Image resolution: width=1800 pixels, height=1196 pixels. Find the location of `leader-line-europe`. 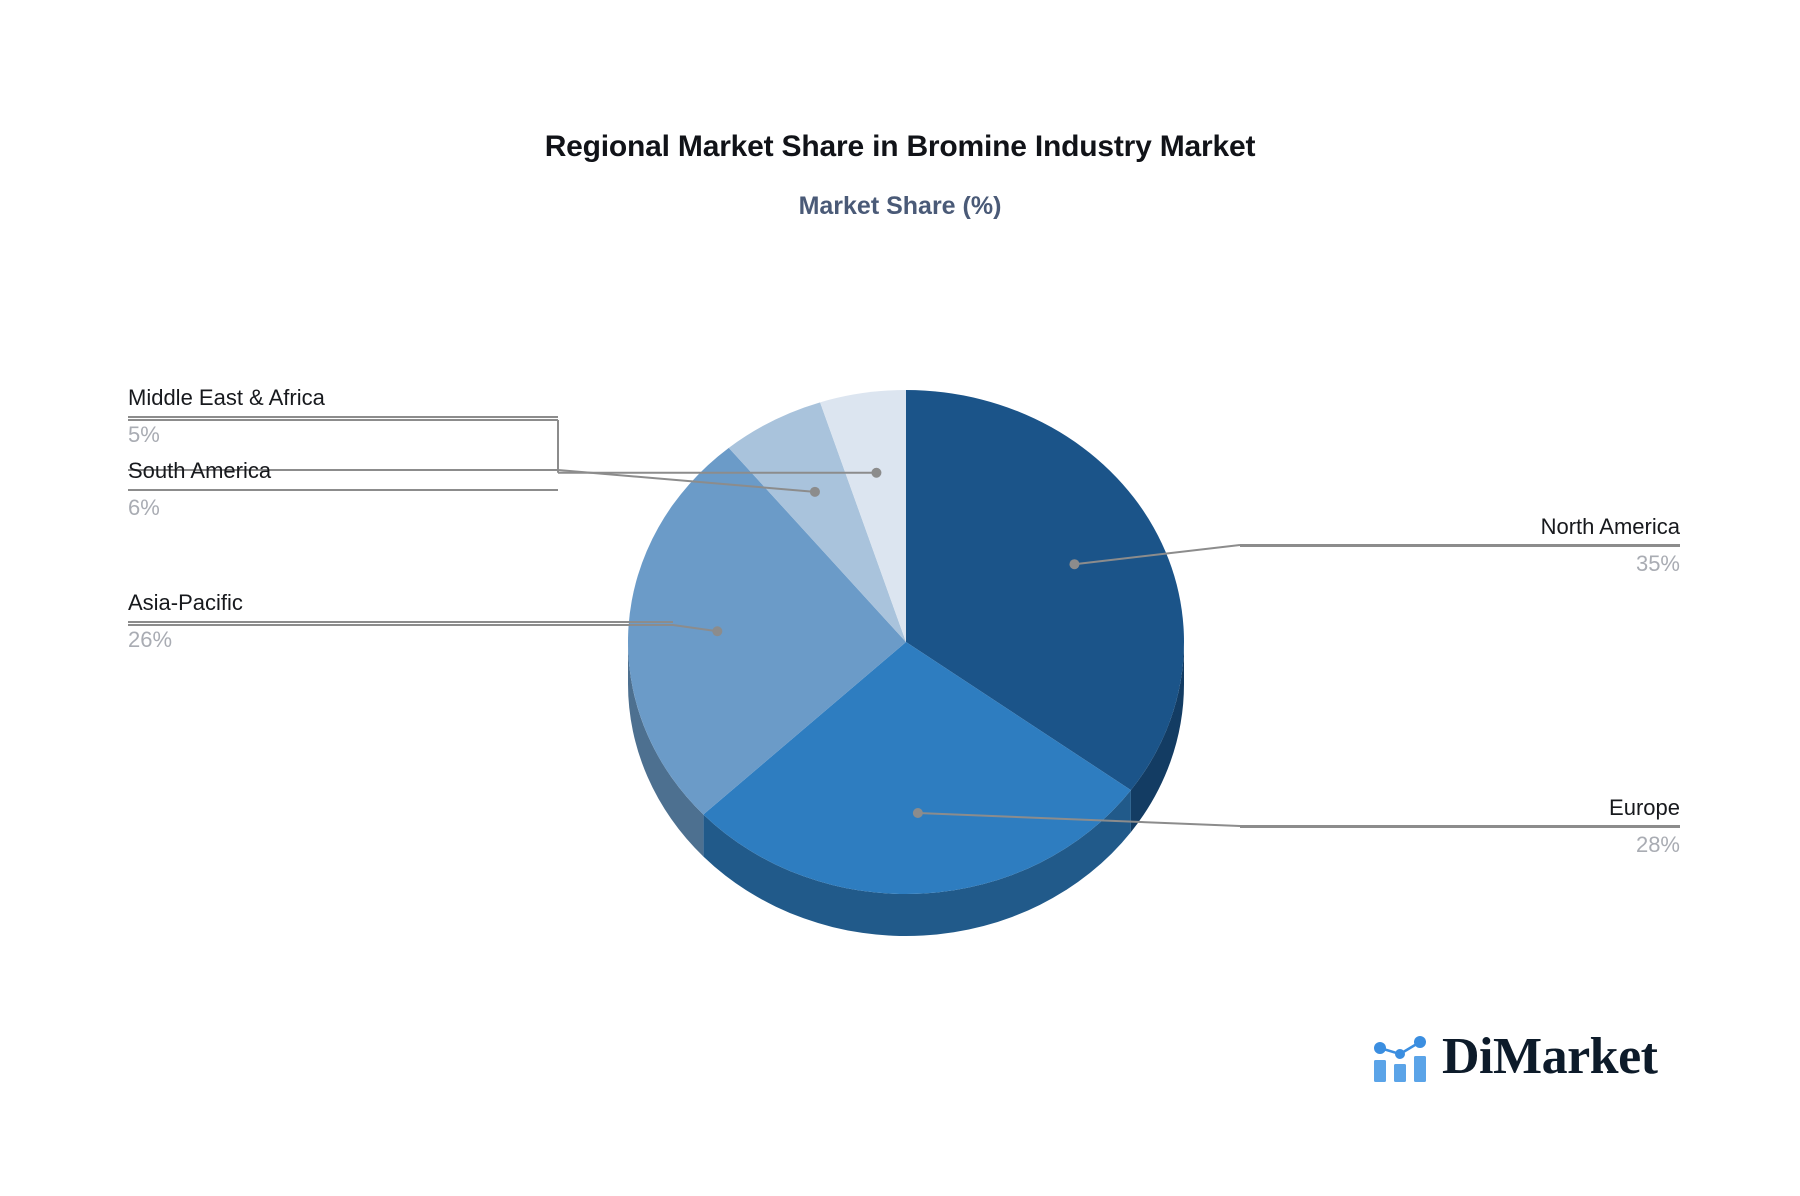

leader-line-europe is located at coordinates (1079, 819).